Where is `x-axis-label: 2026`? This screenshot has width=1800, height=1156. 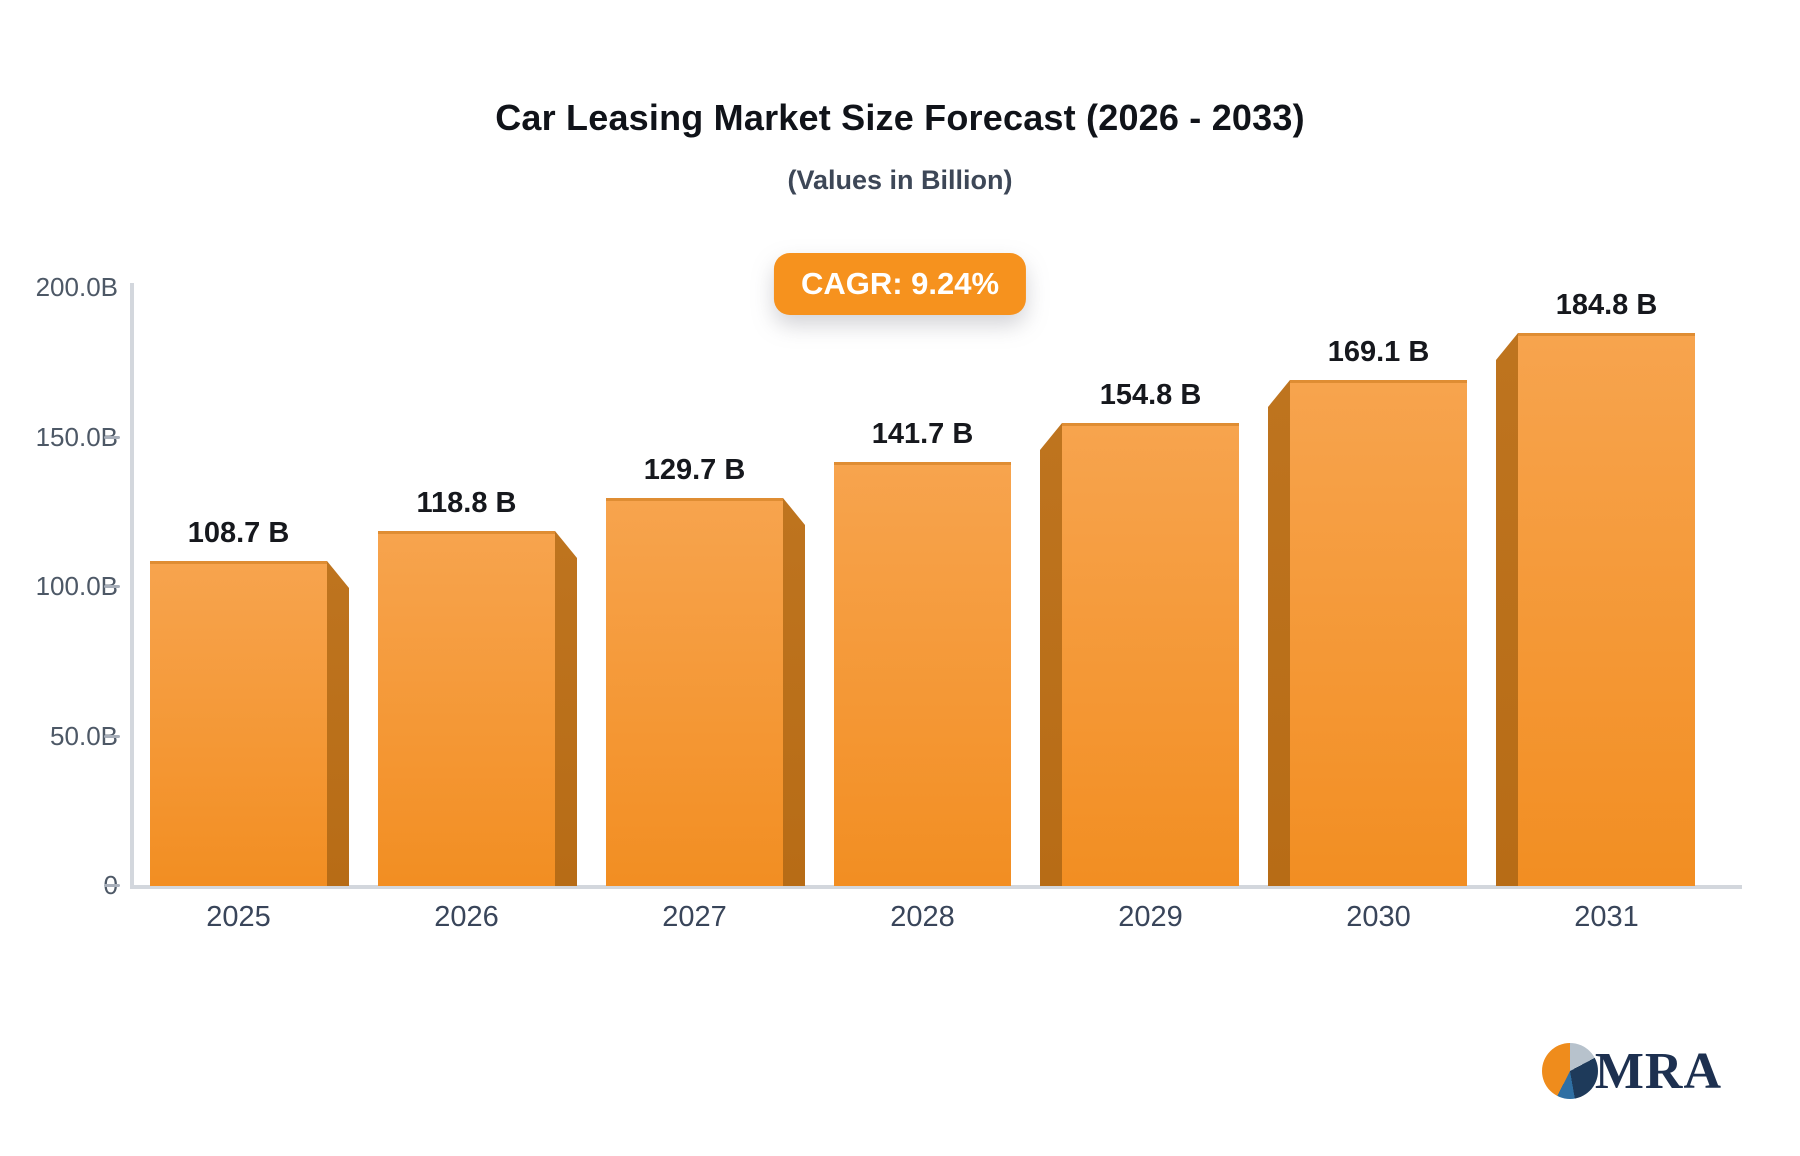 x-axis-label: 2026 is located at coordinates (466, 917).